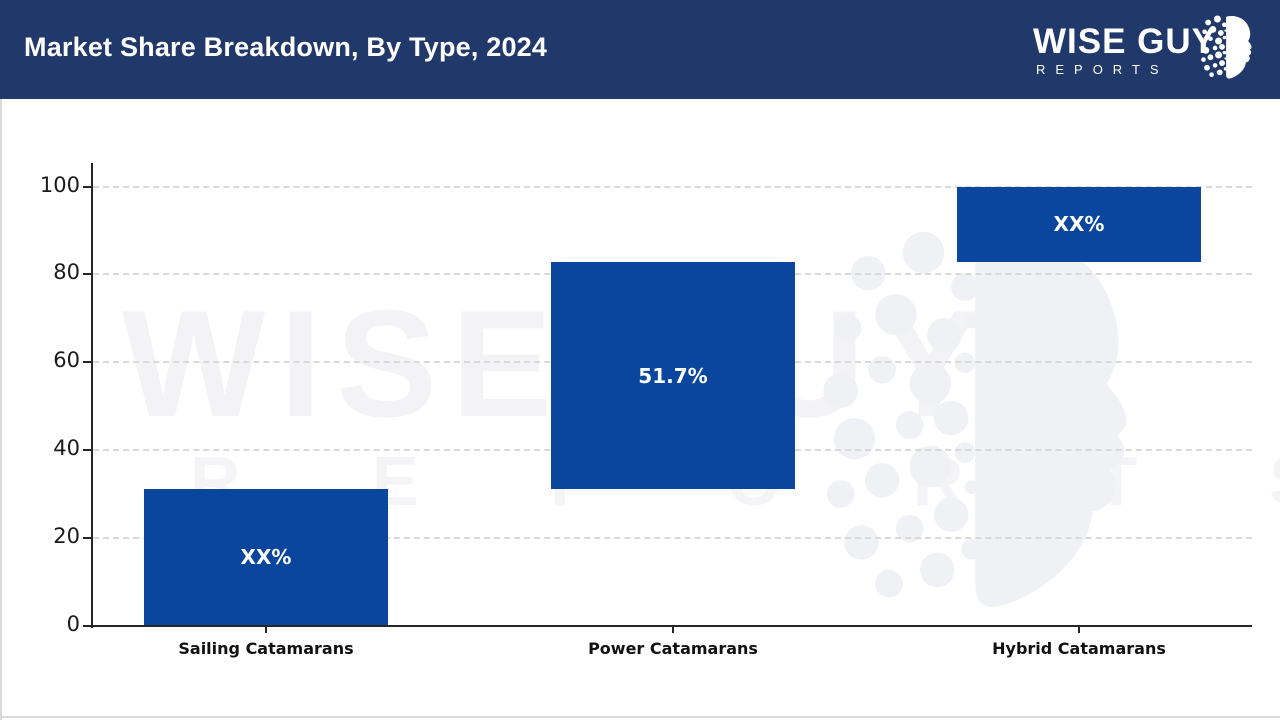 The image size is (1280, 720). I want to click on y-axis-line, so click(92, 395).